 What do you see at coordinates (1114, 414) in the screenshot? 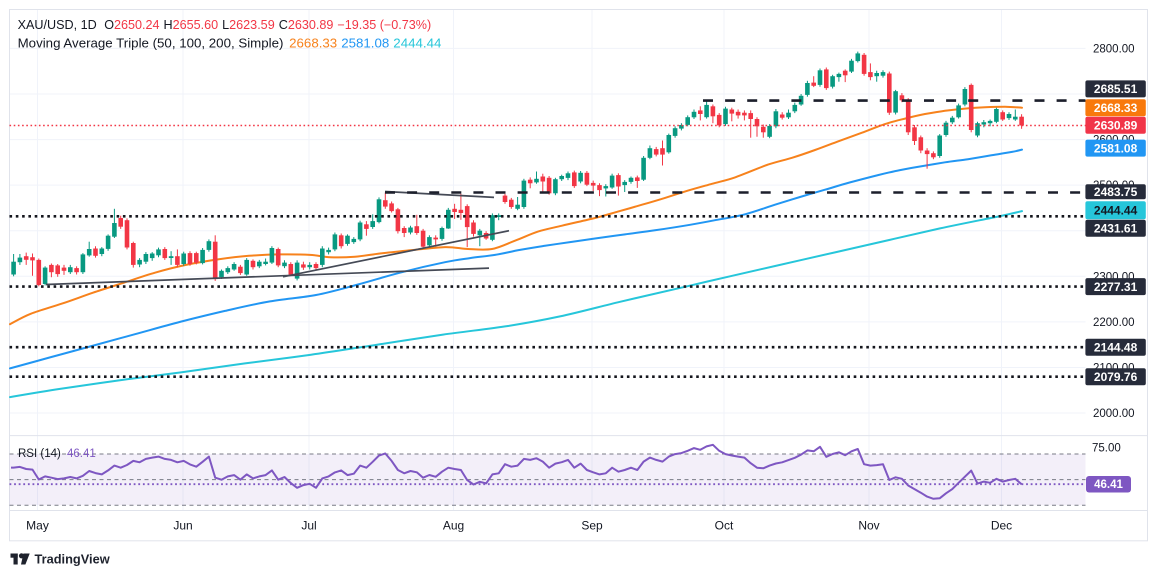
I see `svg-text: 2000.00` at bounding box center [1114, 414].